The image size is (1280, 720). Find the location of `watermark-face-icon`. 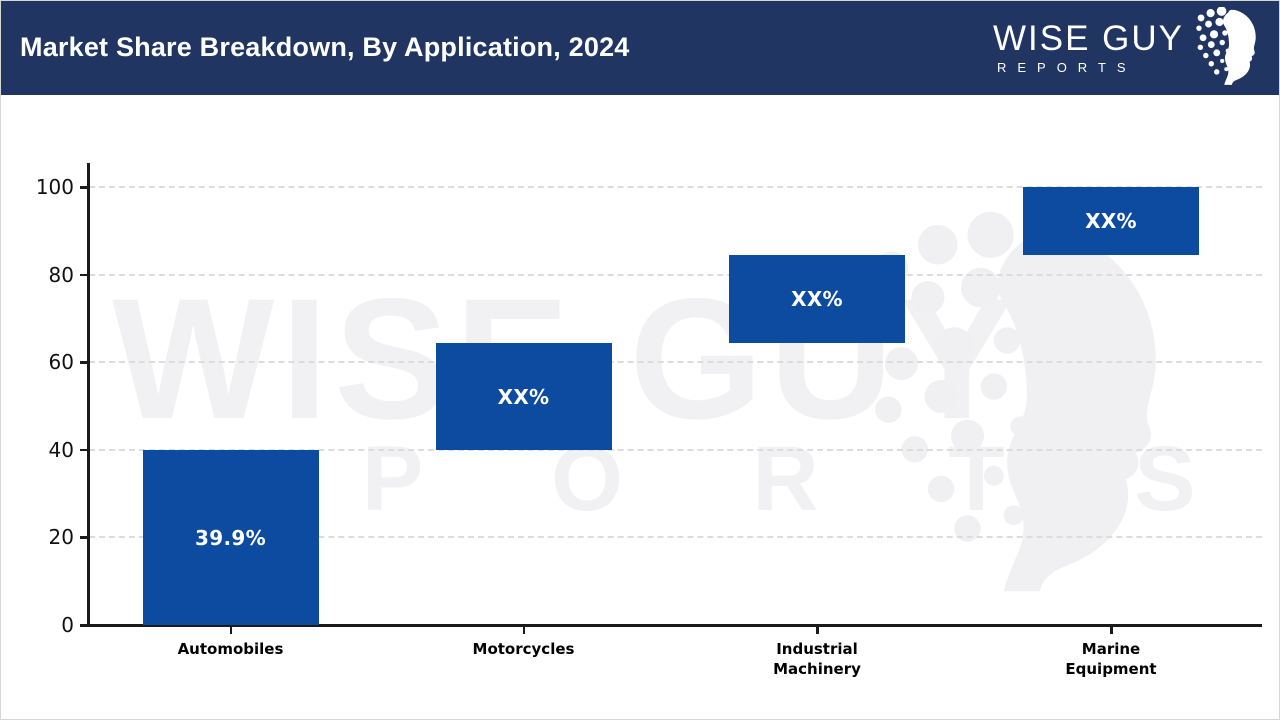

watermark-face-icon is located at coordinates (1012, 401).